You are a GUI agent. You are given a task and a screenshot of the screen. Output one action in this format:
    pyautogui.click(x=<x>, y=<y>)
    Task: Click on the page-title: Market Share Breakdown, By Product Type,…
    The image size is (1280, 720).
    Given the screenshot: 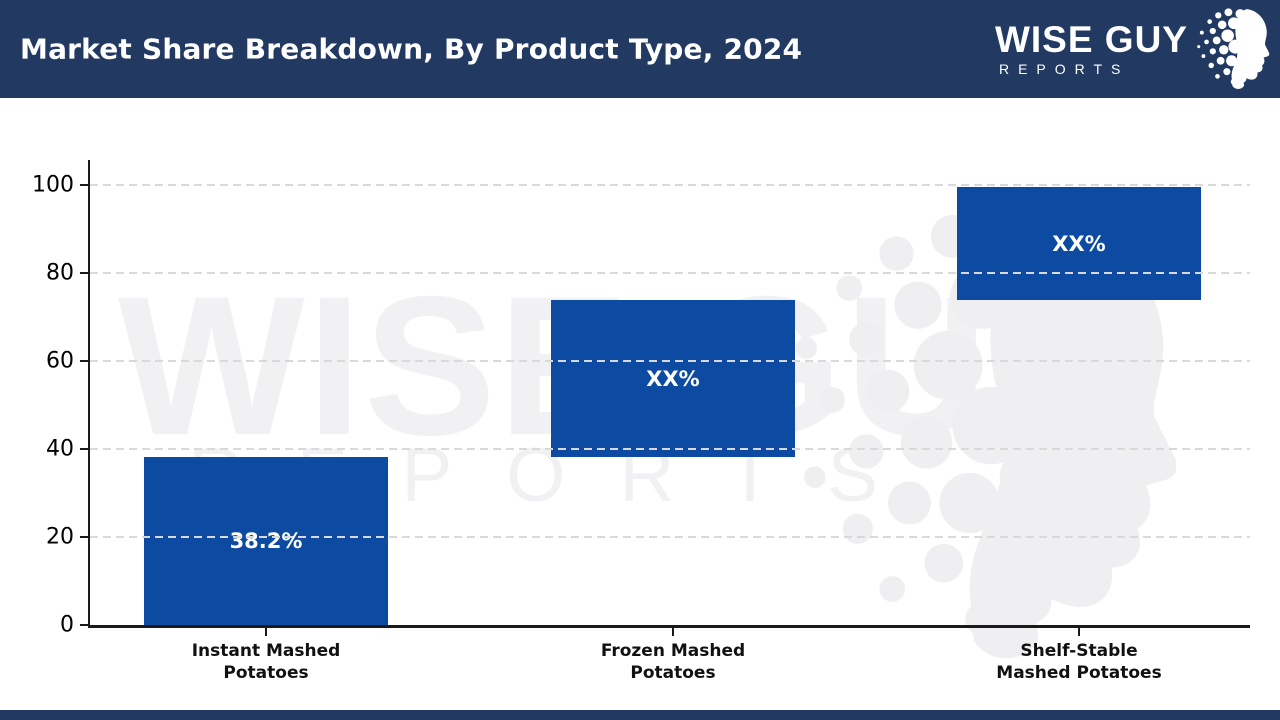 What is the action you would take?
    pyautogui.click(x=411, y=49)
    